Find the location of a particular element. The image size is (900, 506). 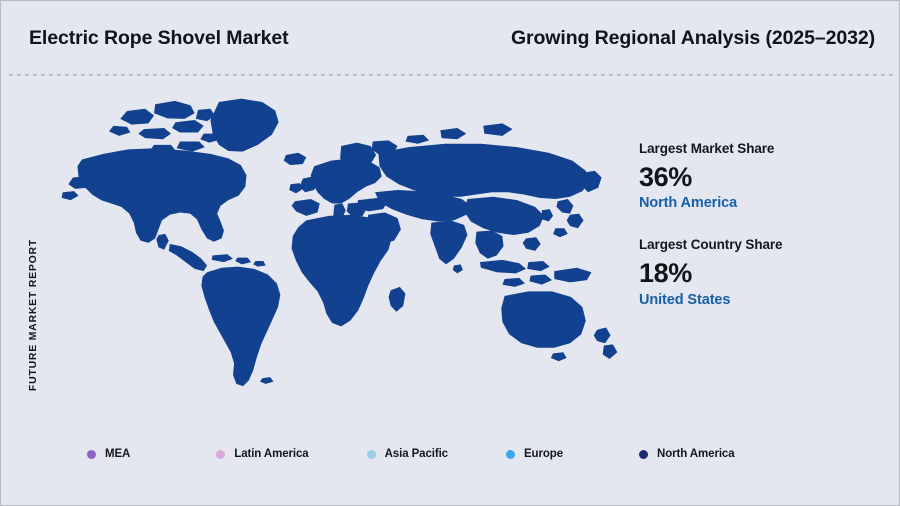

legend-item-mea: MEA is located at coordinates (108, 454).